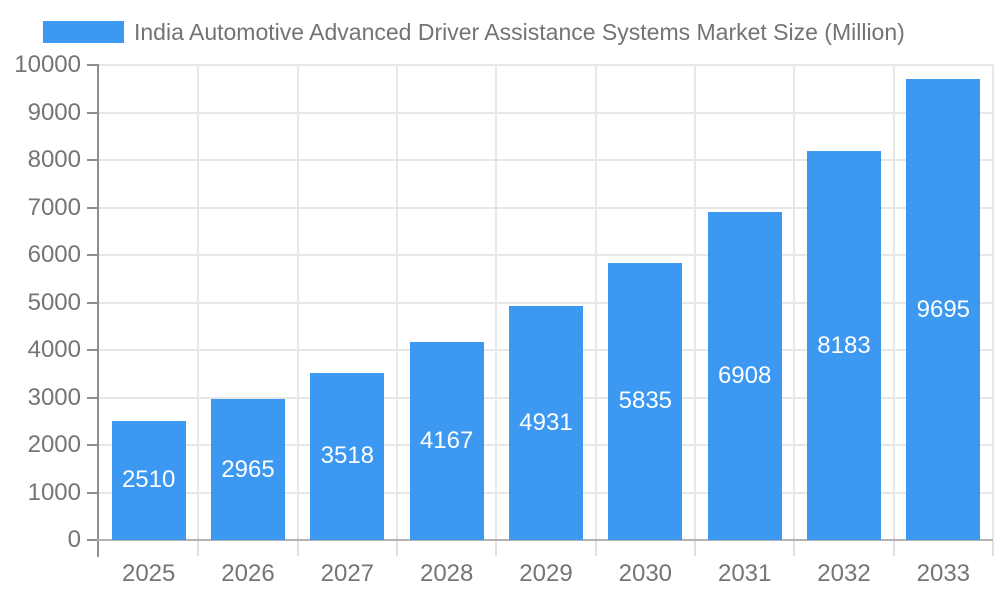 The width and height of the screenshot is (1000, 600). Describe the element at coordinates (54, 444) in the screenshot. I see `y-axis-label: 2000` at that location.